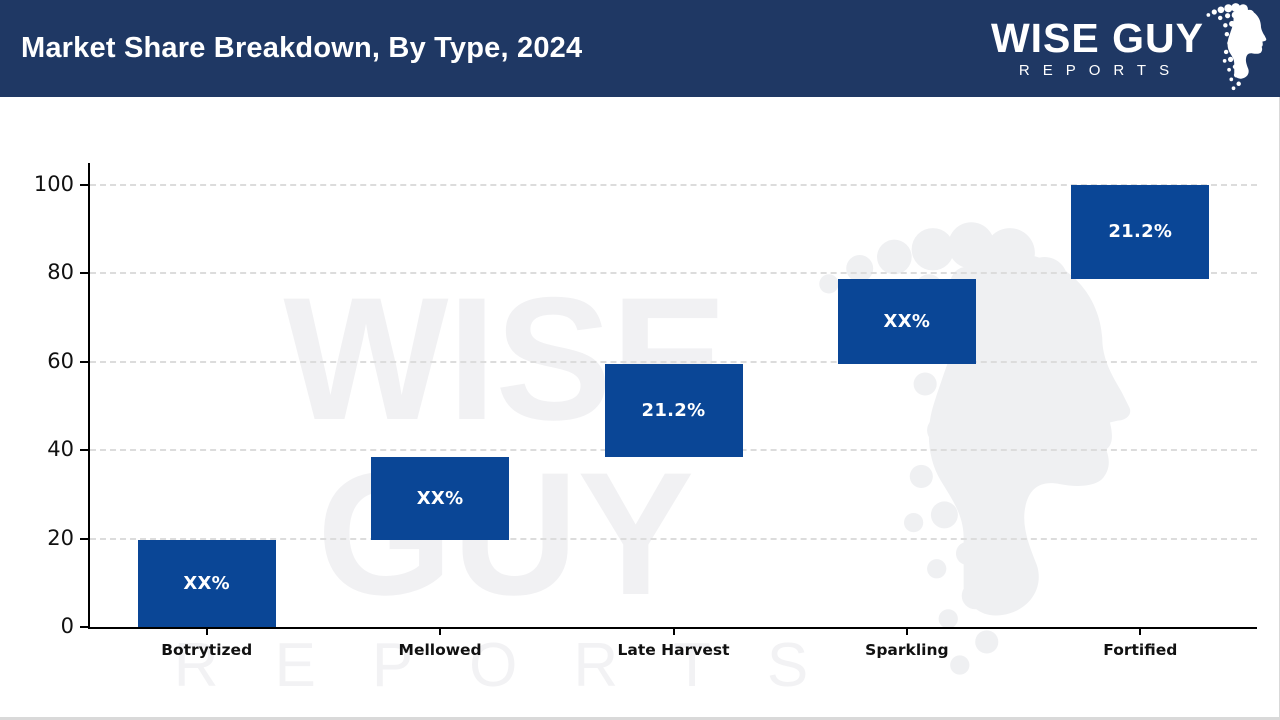 The image size is (1280, 720). I want to click on bar-mellowed: XX%, so click(440, 498).